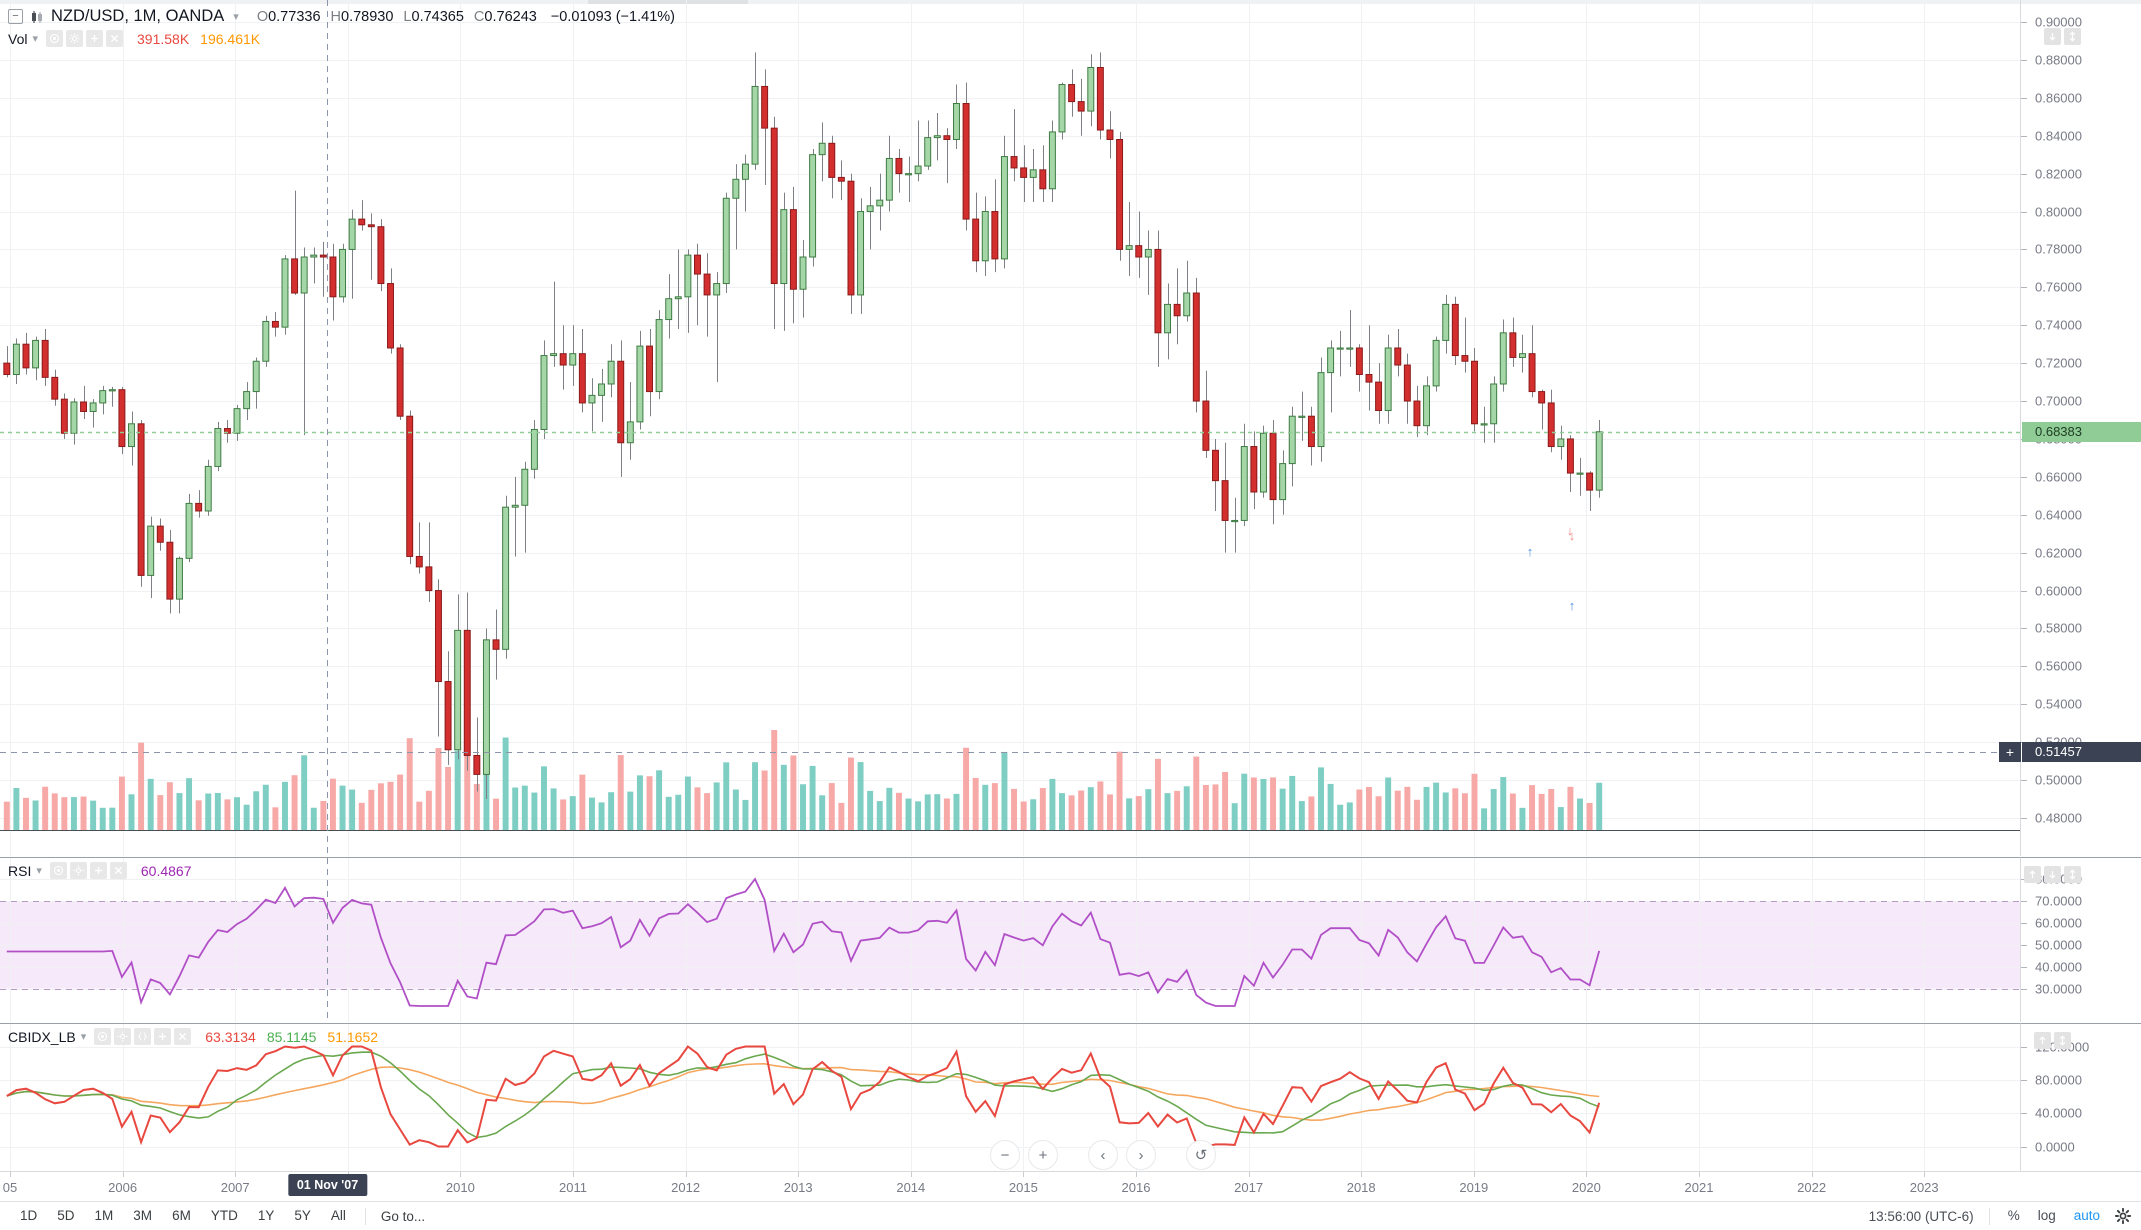 This screenshot has height=1230, width=2141. Describe the element at coordinates (338, 1215) in the screenshot. I see `range-button-all: All` at that location.